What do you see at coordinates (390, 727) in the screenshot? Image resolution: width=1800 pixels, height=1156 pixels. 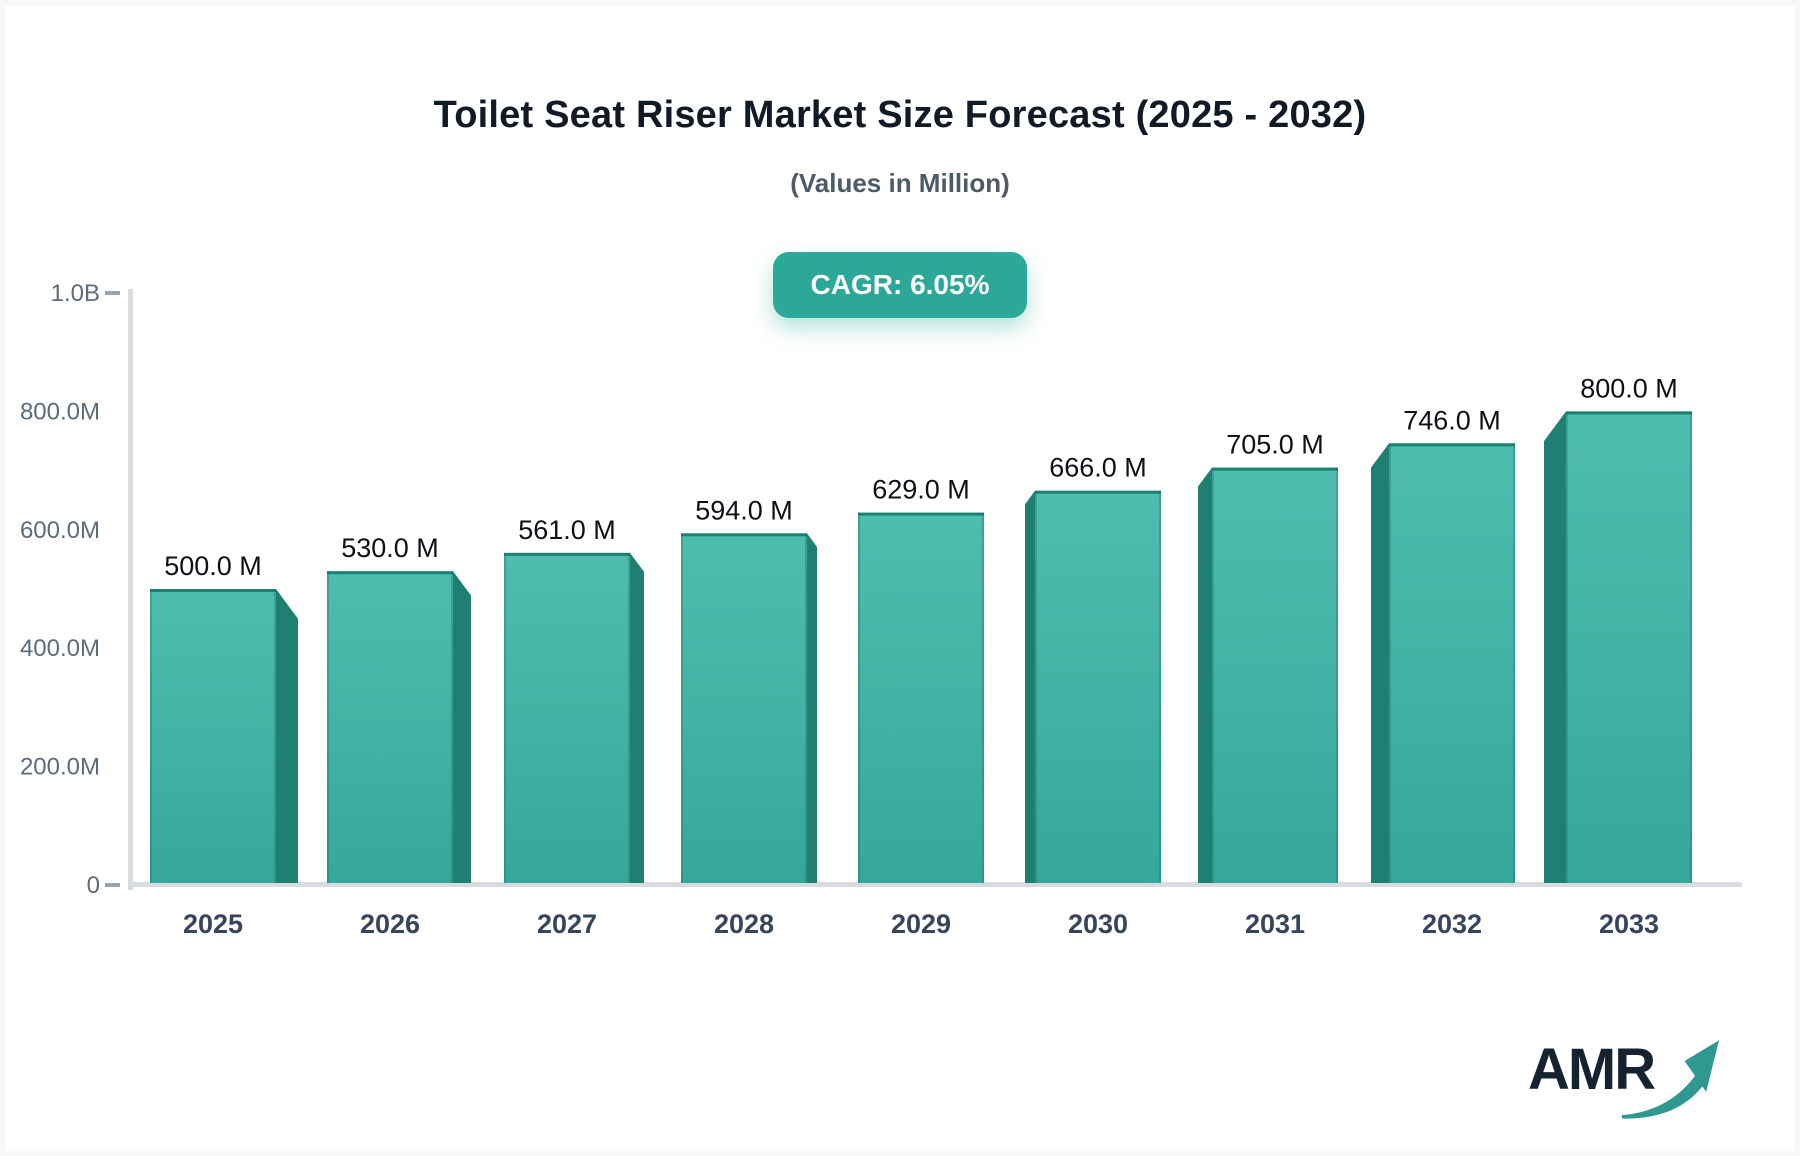 I see `bar-face-2026` at bounding box center [390, 727].